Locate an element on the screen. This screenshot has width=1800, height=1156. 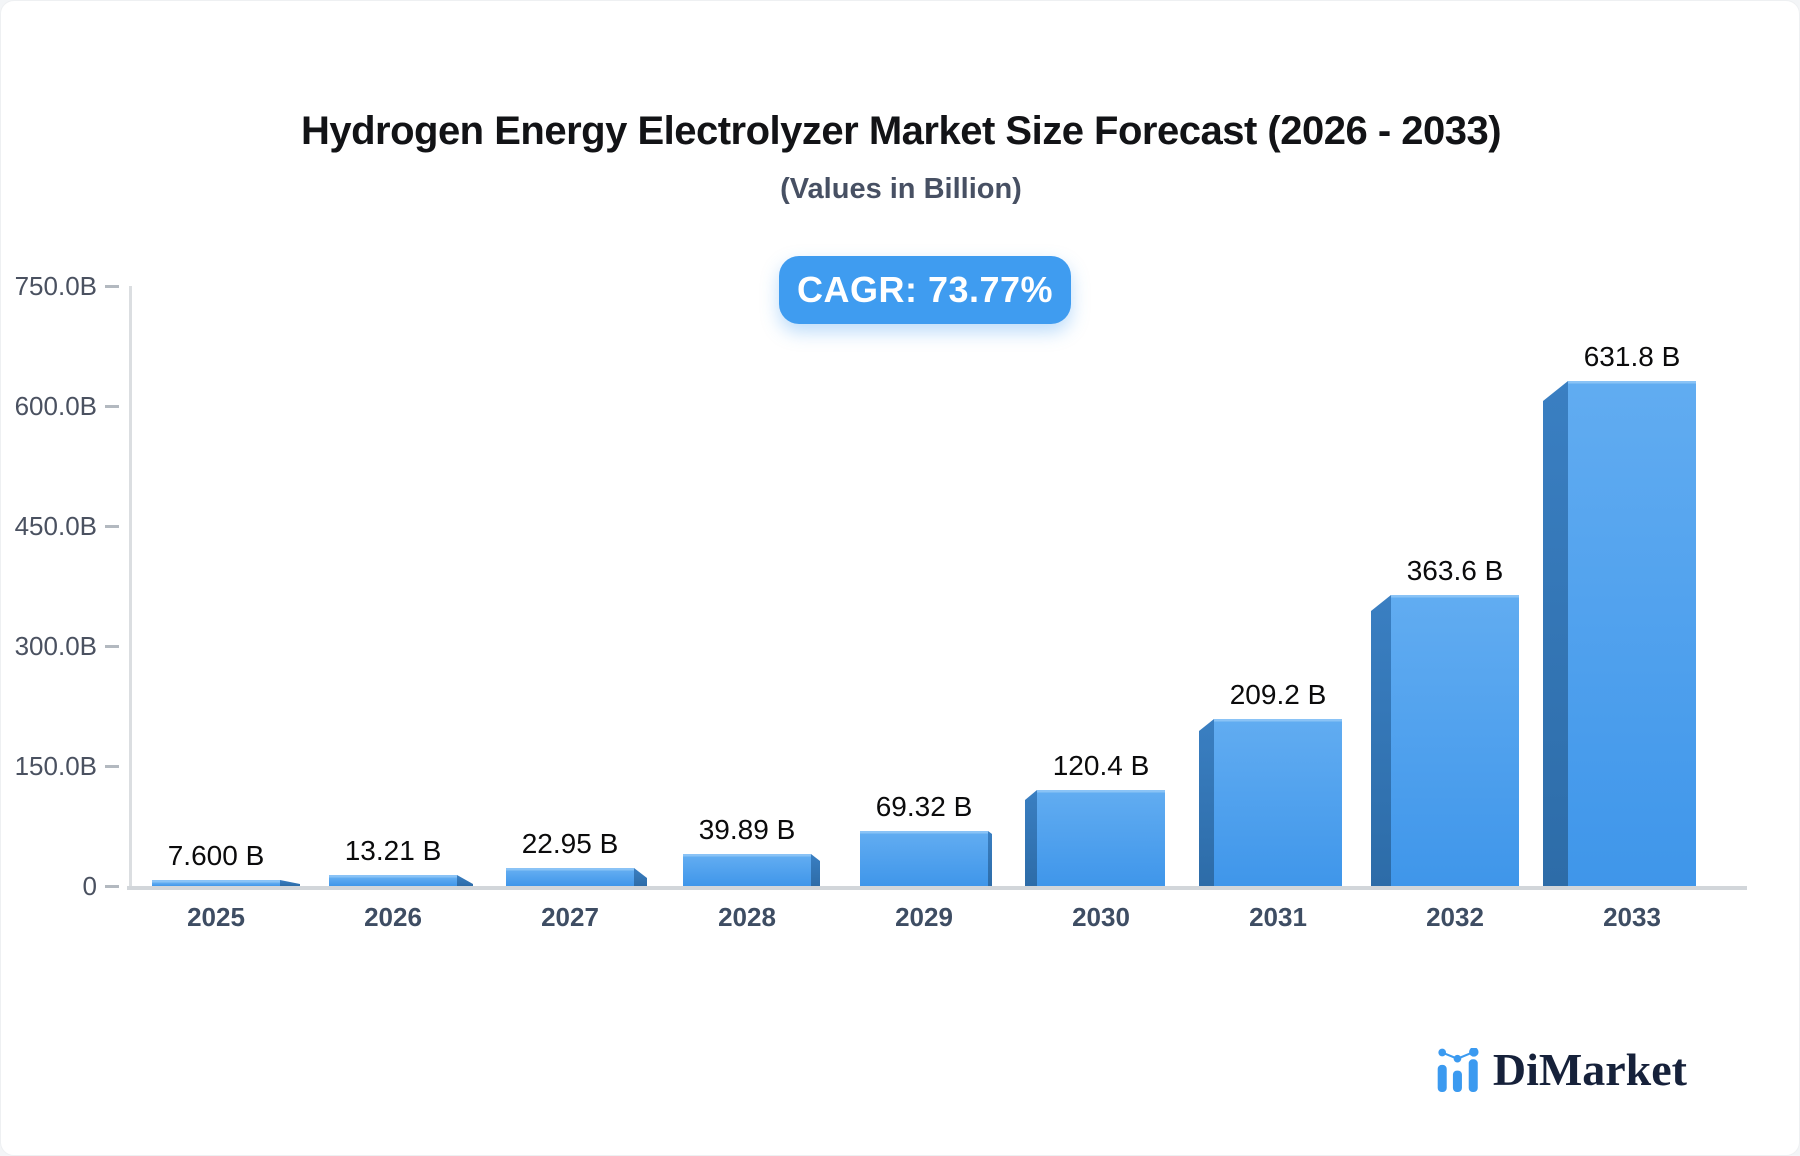
bar-2025 is located at coordinates (216, 883).